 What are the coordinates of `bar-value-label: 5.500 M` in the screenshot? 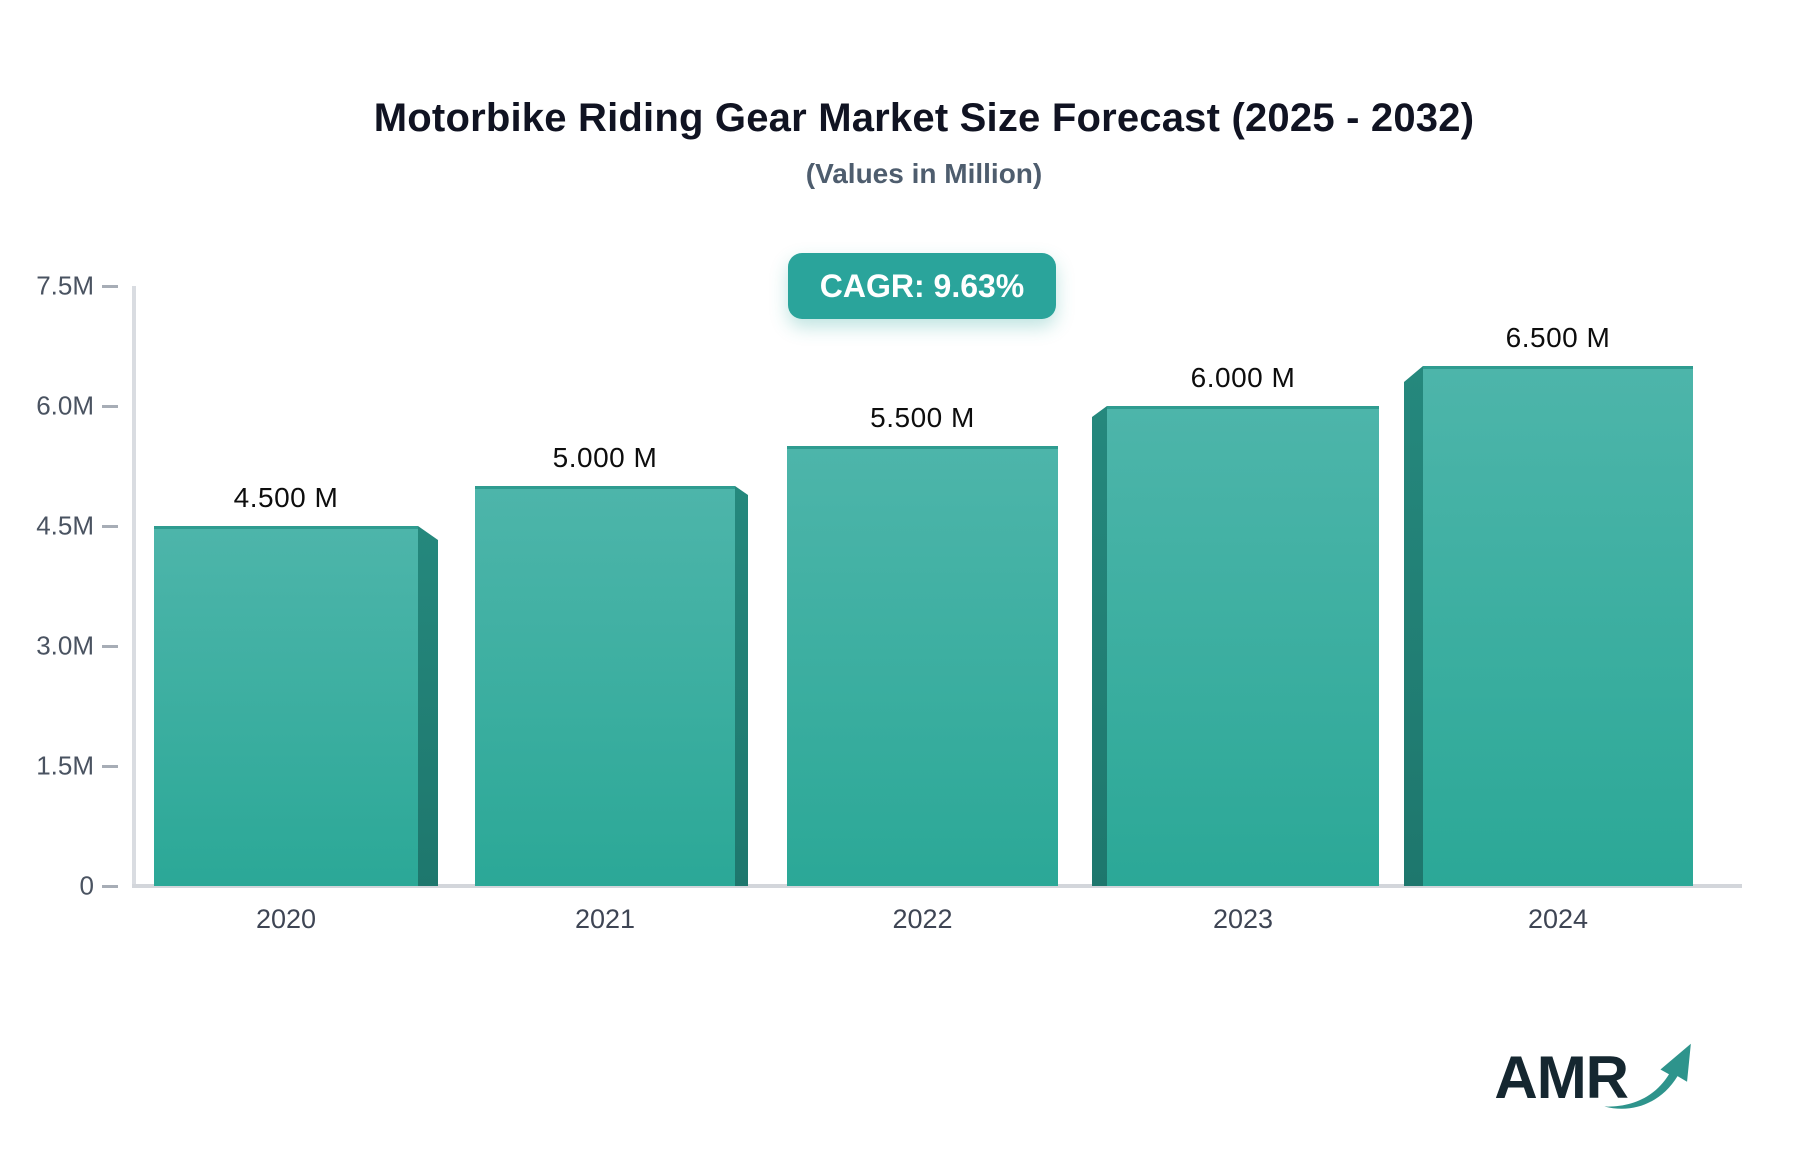 It's located at (922, 417).